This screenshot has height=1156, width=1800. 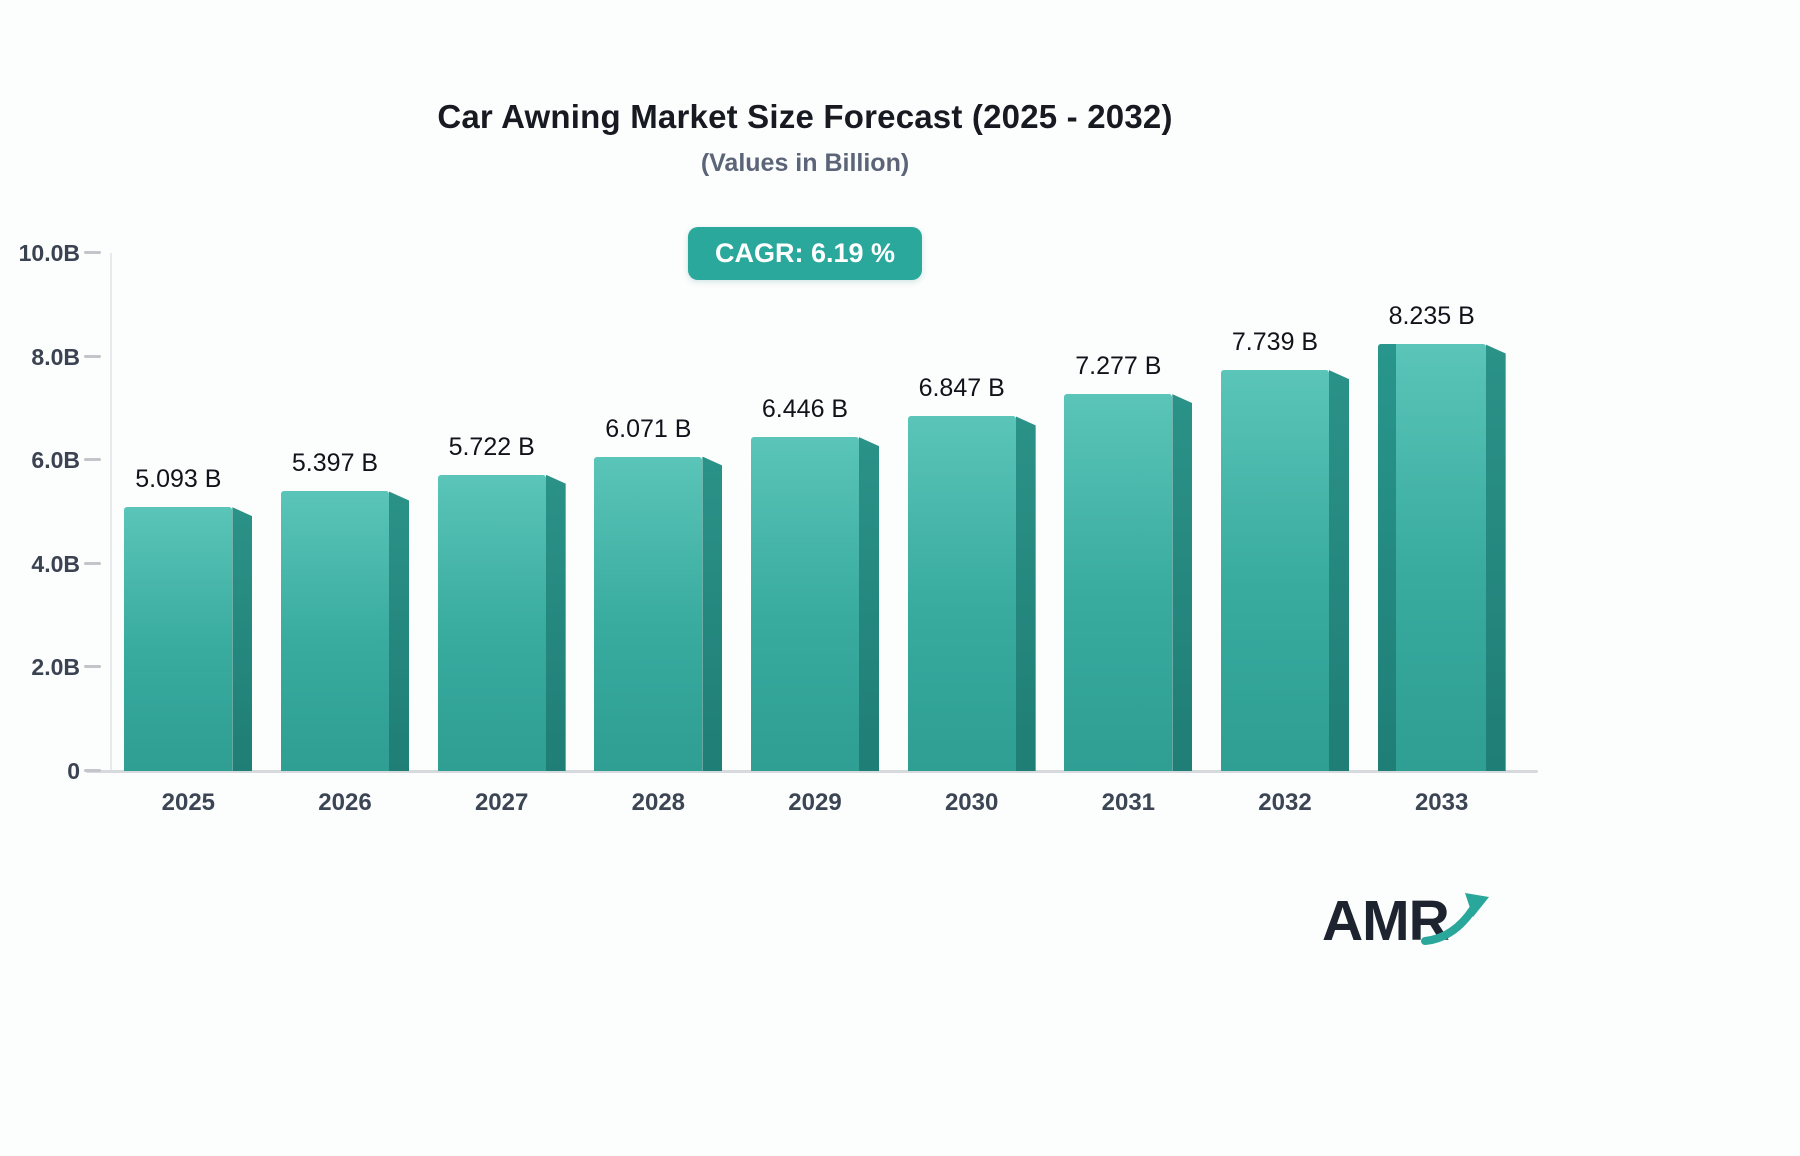 I want to click on bar-value-label: 6.847 B, so click(x=961, y=388).